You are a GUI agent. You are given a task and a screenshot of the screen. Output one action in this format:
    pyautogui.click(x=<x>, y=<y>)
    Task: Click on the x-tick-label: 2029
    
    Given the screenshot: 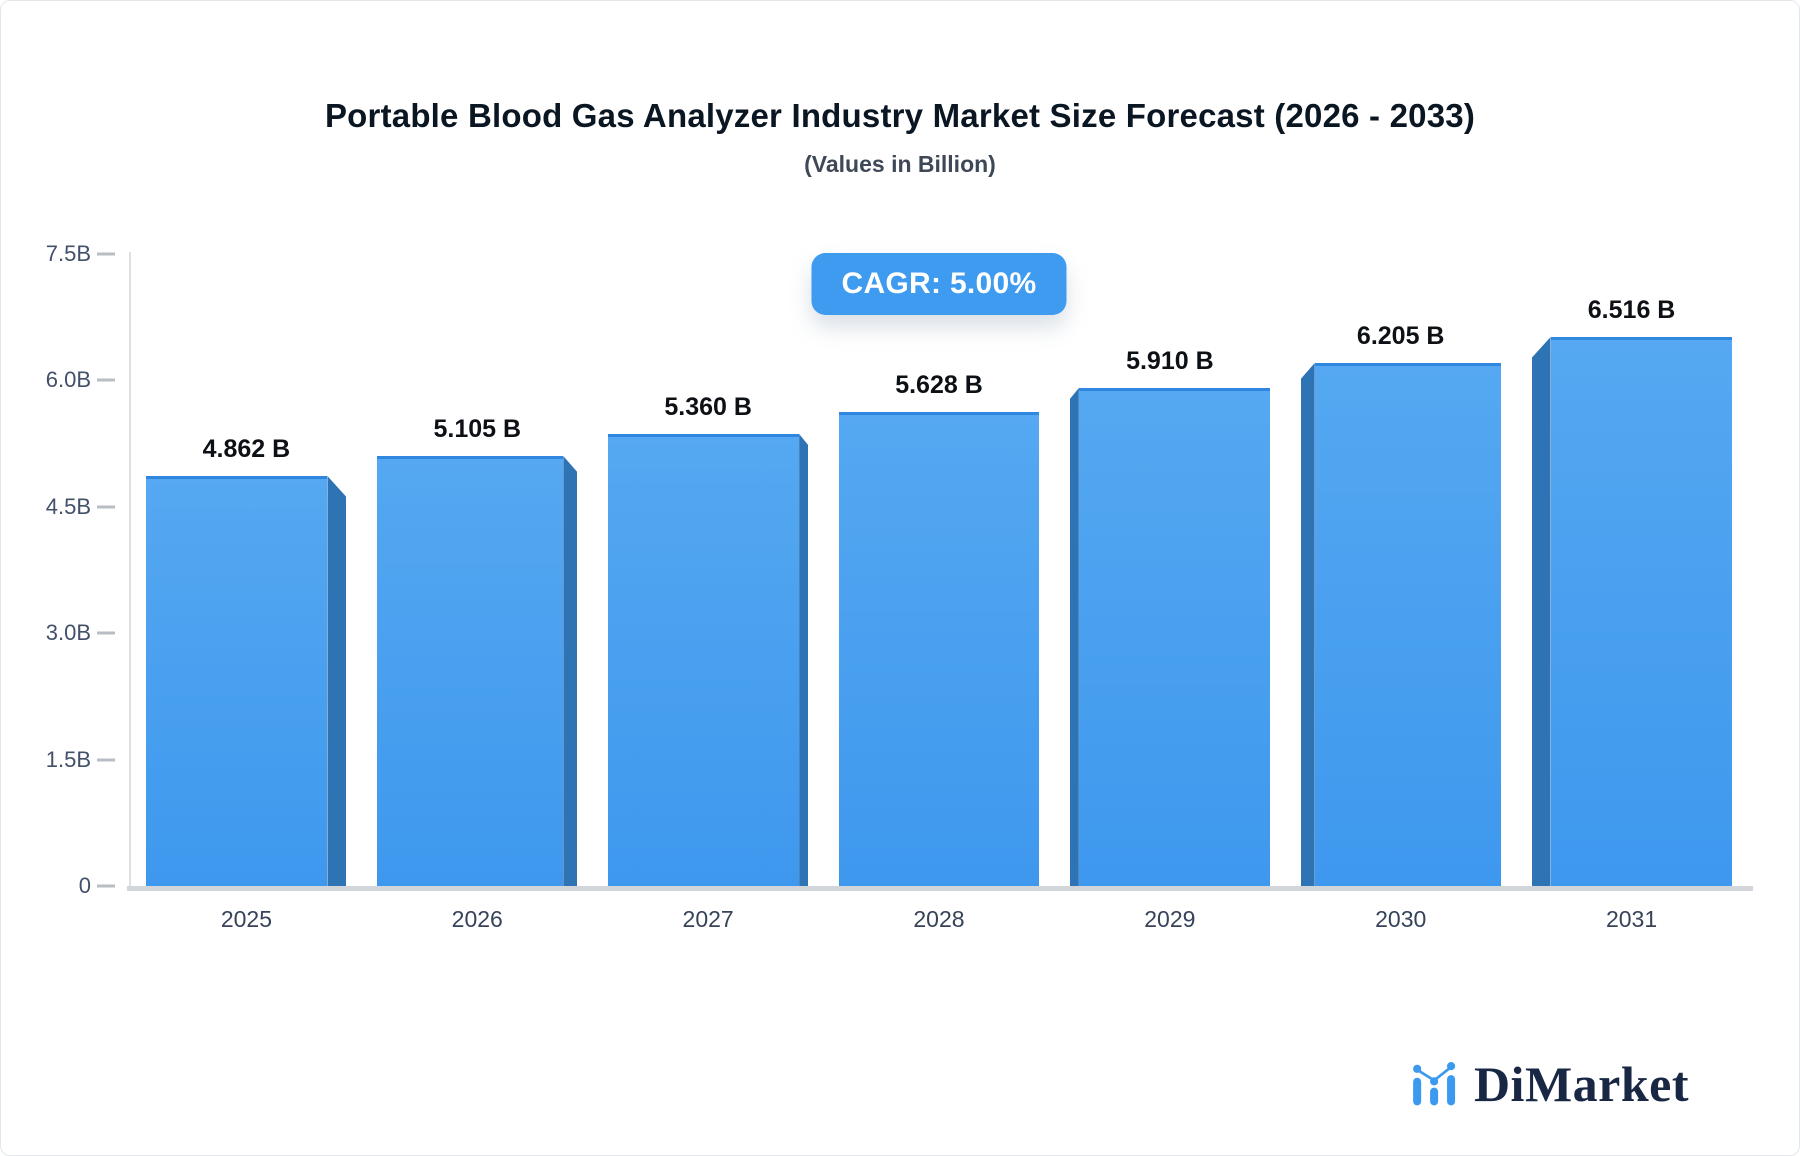 What is the action you would take?
    pyautogui.click(x=1170, y=919)
    